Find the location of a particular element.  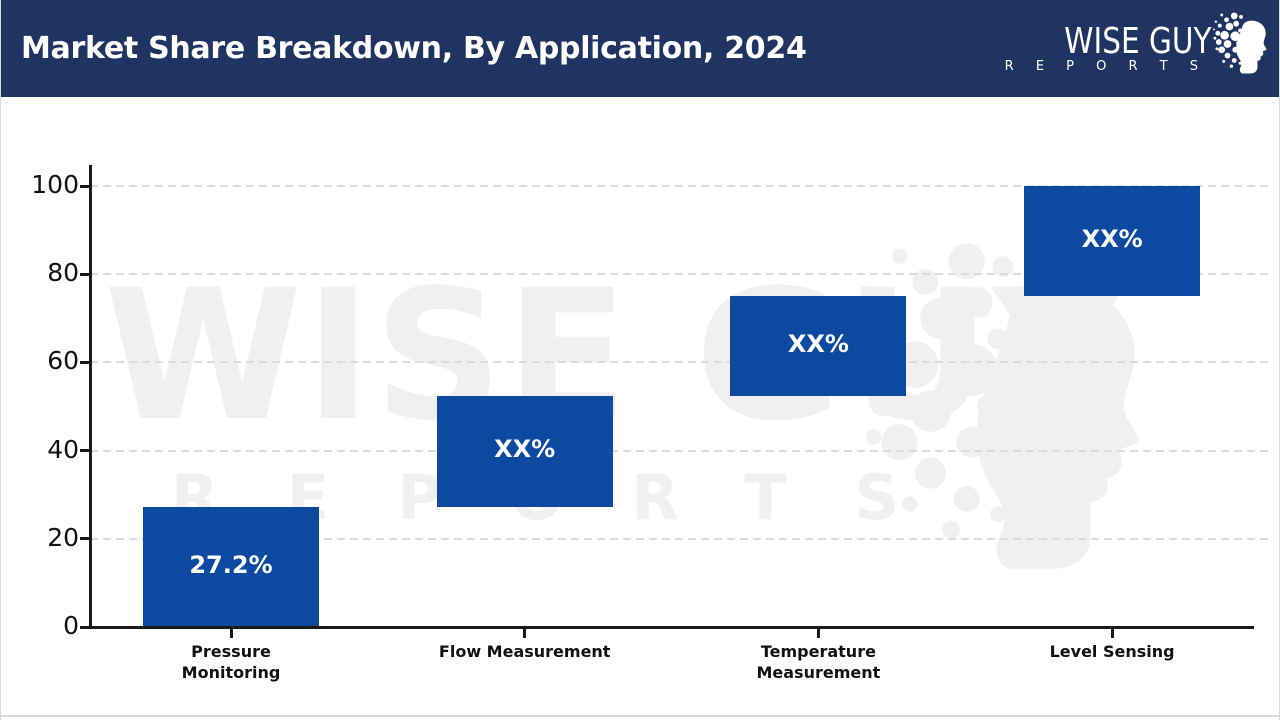

brand-logo: WISE GUY R E P O R T S is located at coordinates (1138, 48).